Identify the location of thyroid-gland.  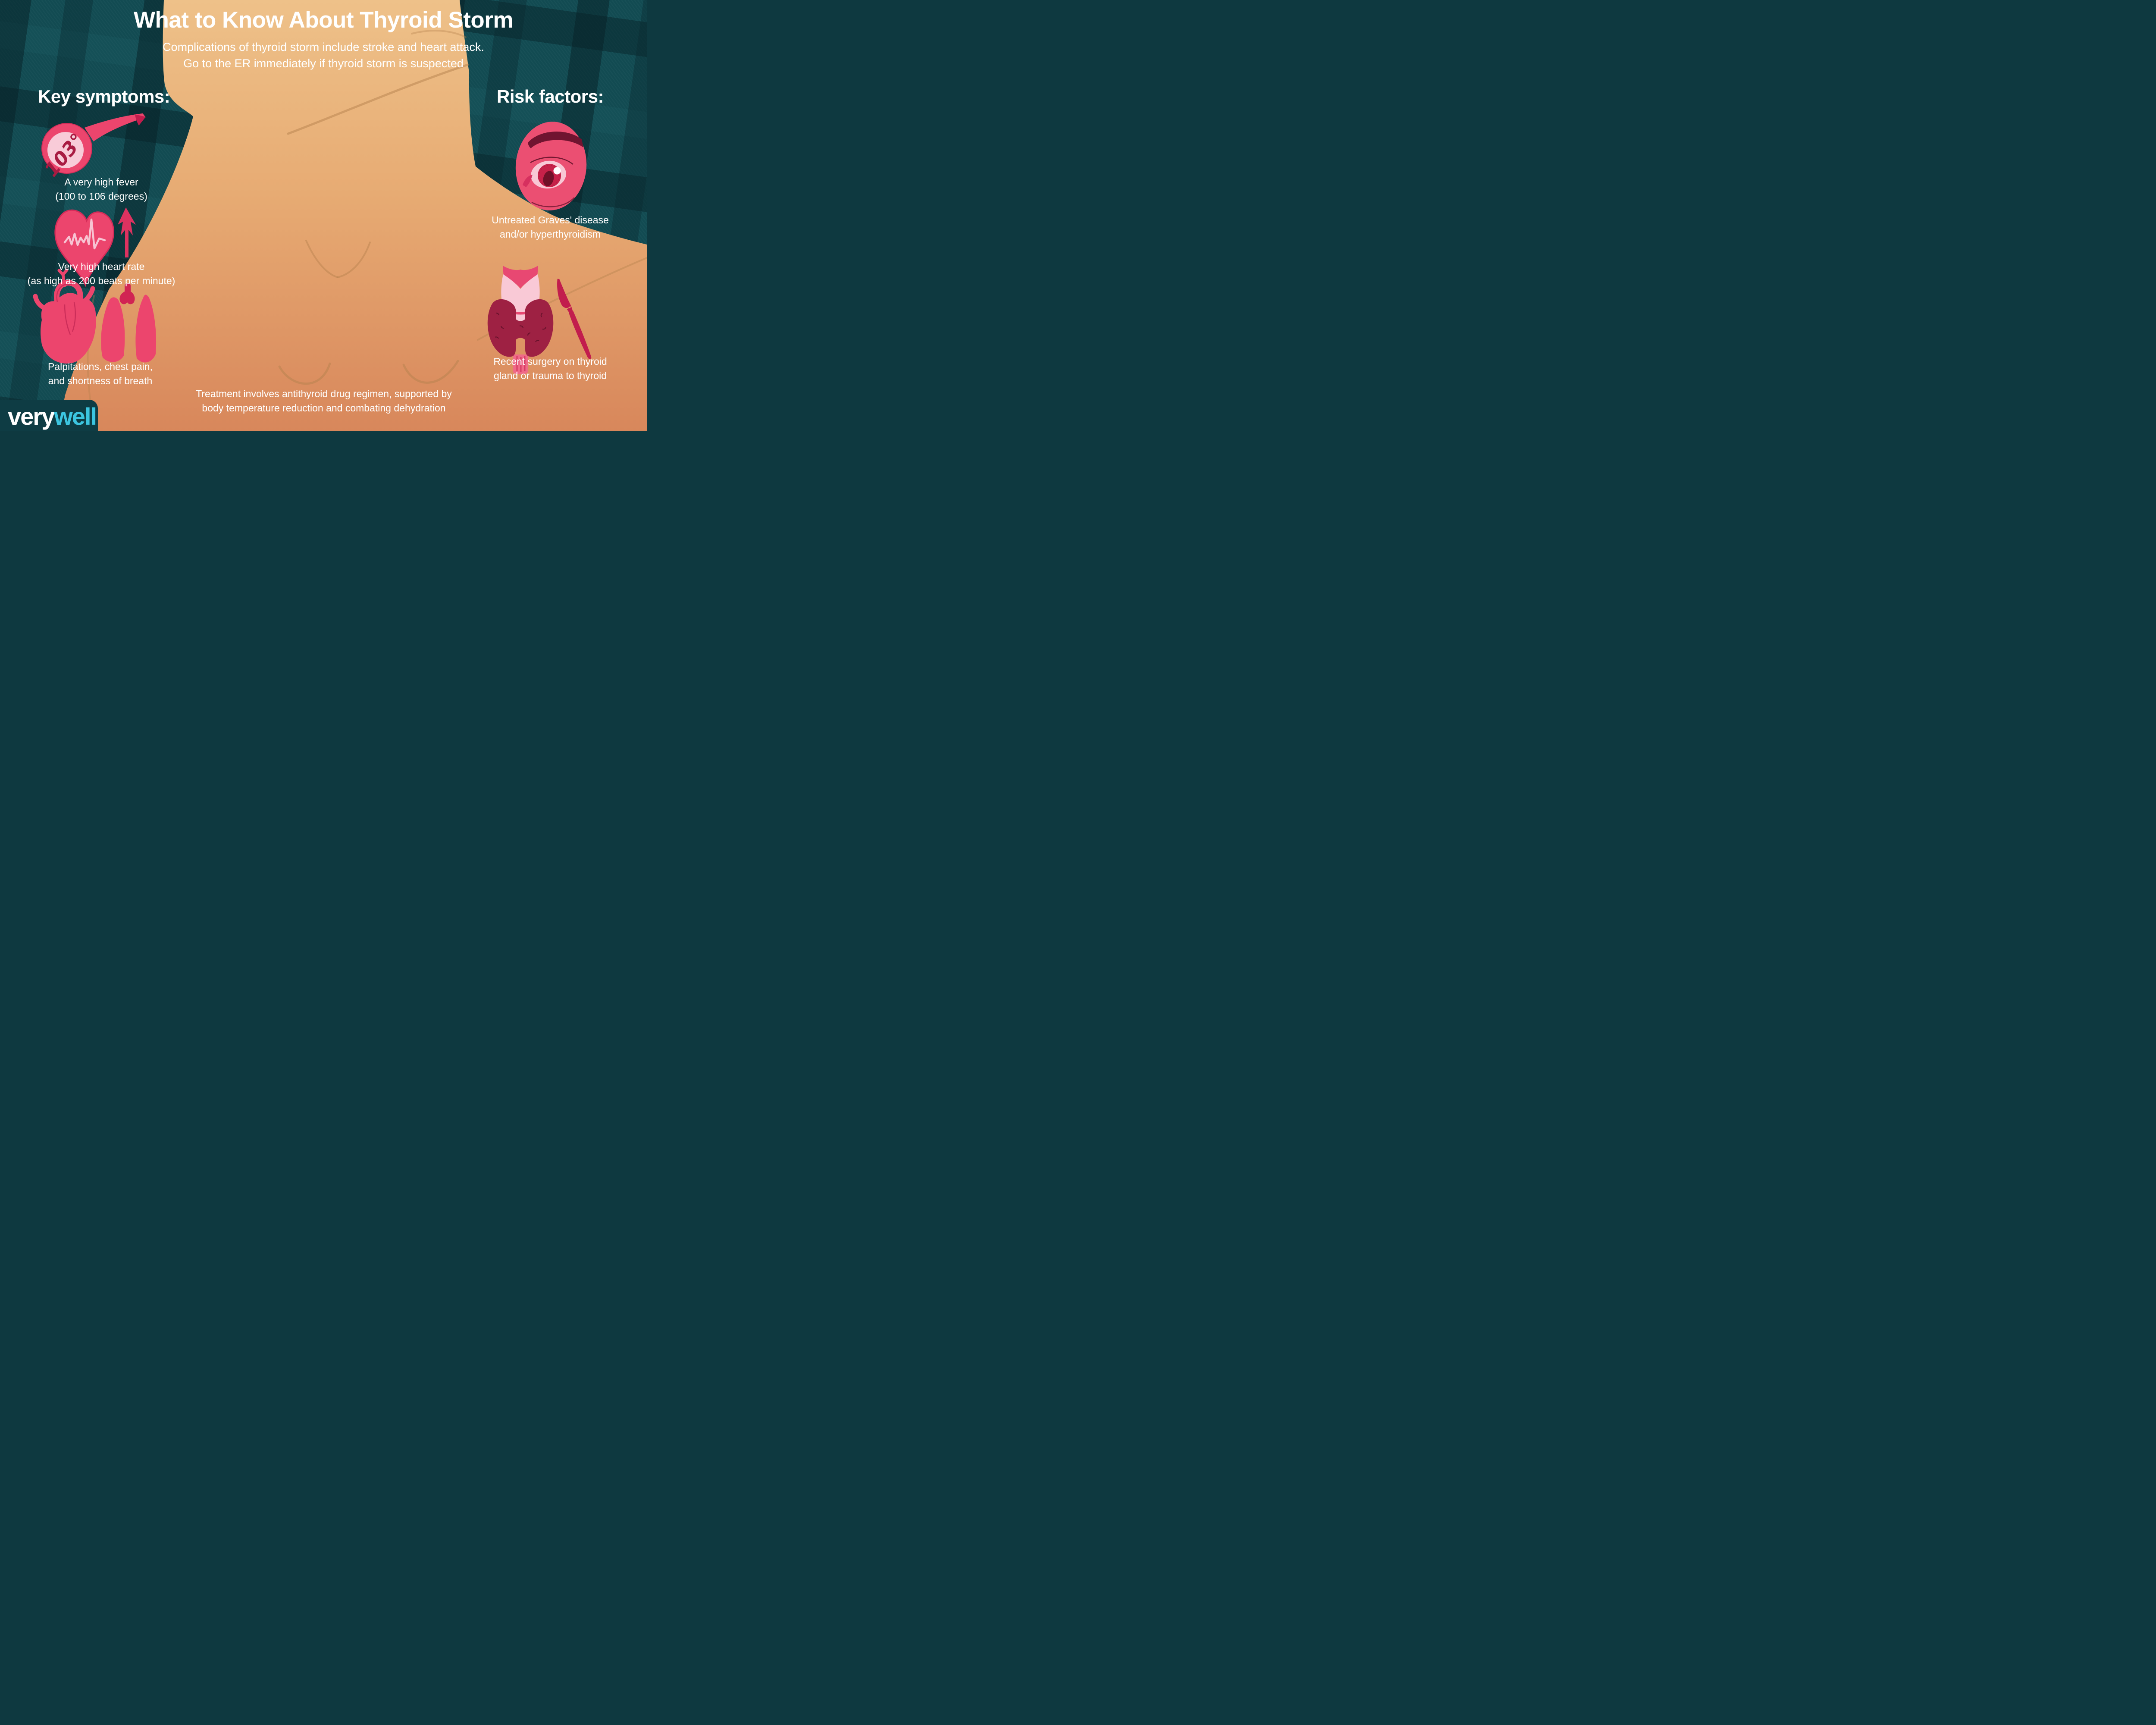
(520, 320).